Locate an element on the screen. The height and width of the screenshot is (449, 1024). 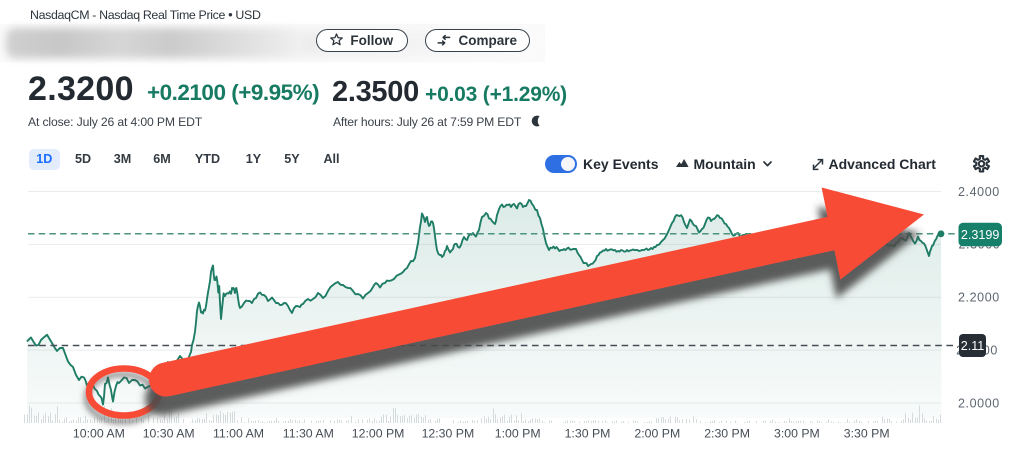
svg-text: 2.0000 is located at coordinates (979, 403).